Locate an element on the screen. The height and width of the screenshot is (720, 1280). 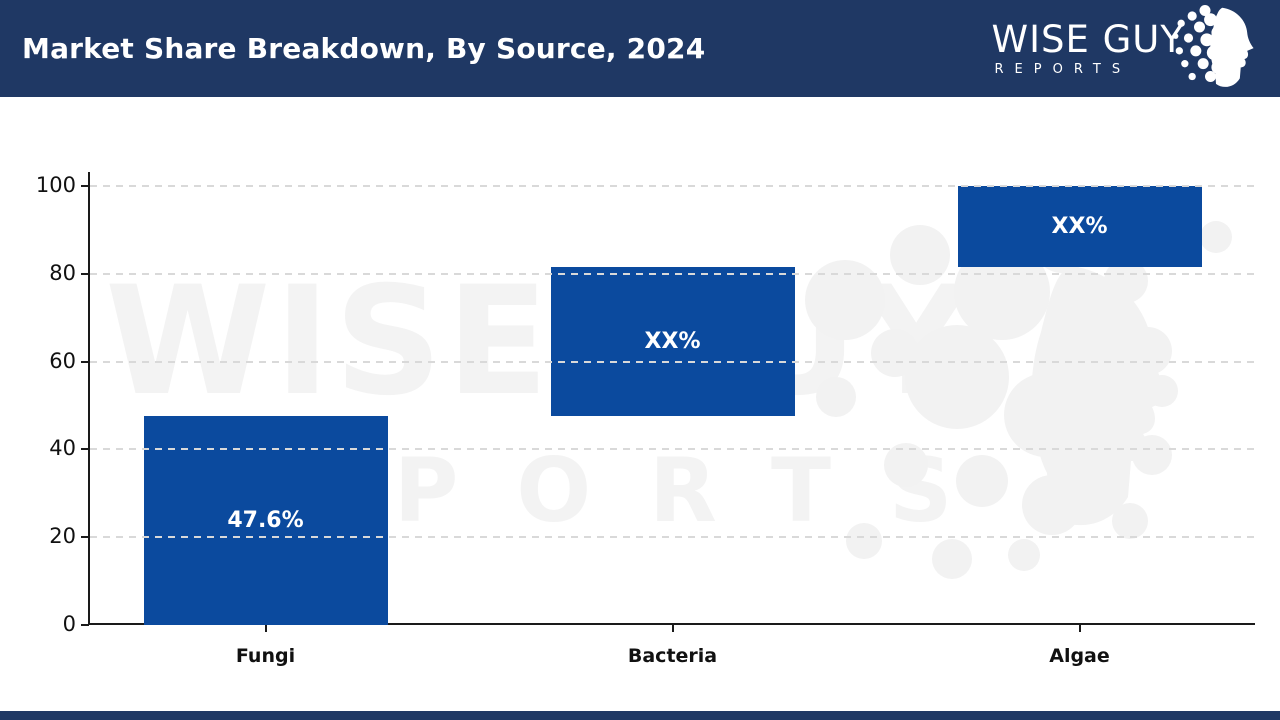
logo-brand-name: WISE GUY is located at coordinates (1087, 39).